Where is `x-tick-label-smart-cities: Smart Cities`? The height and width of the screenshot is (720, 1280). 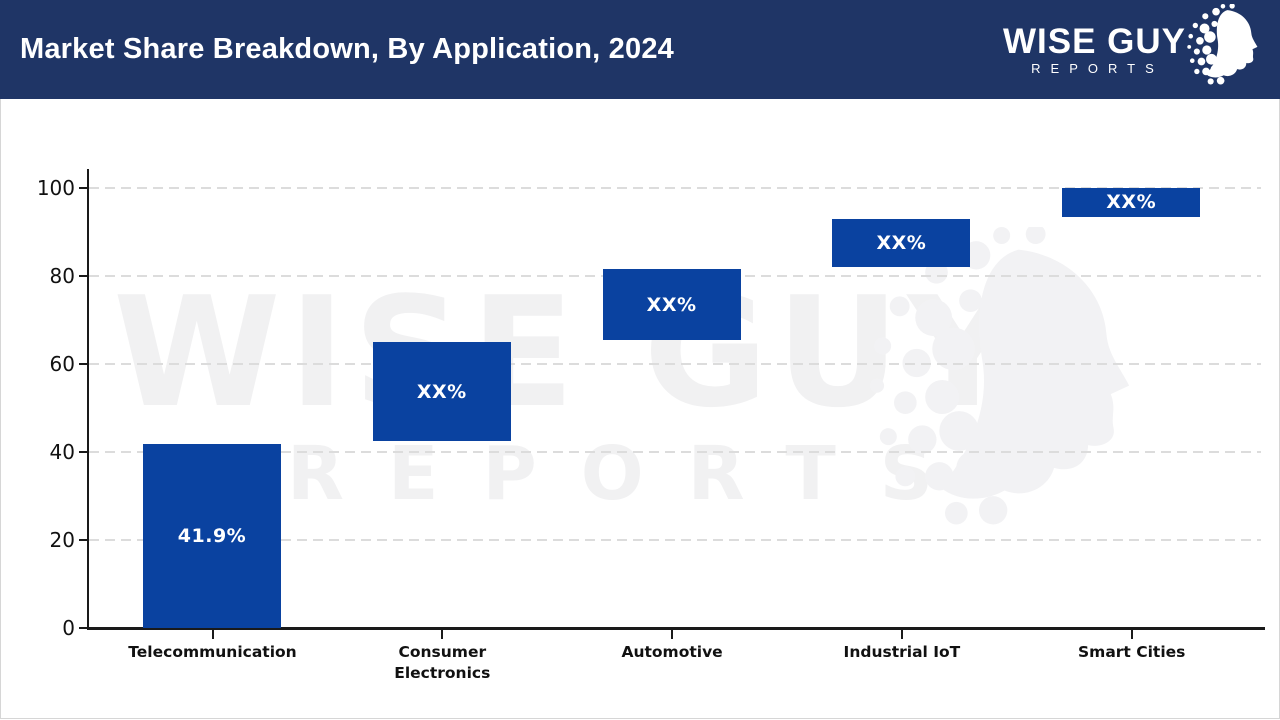 x-tick-label-smart-cities: Smart Cities is located at coordinates (1132, 652).